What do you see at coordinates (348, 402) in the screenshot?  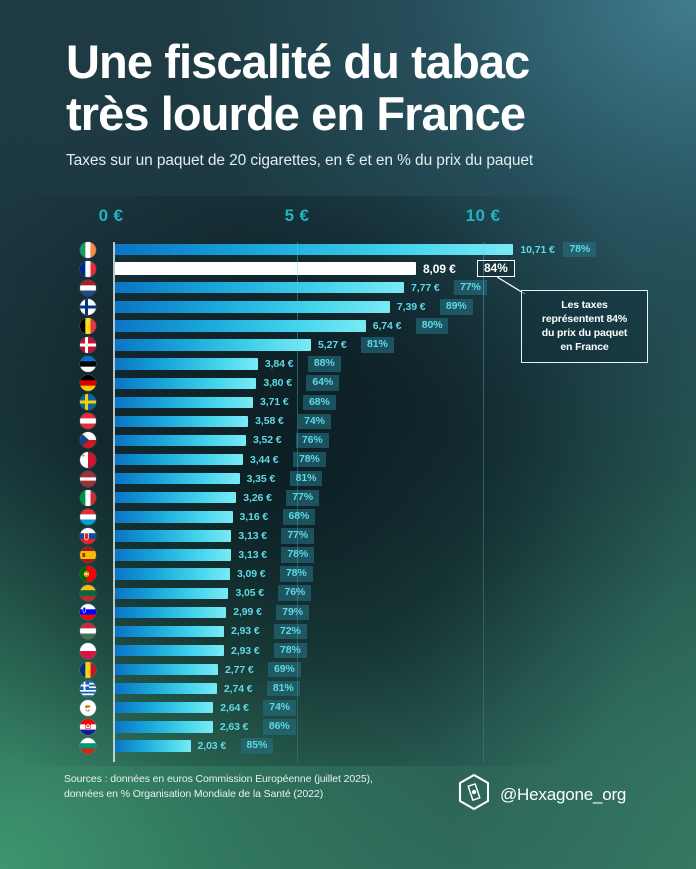 I see `bar-row: 3,71 € 68%` at bounding box center [348, 402].